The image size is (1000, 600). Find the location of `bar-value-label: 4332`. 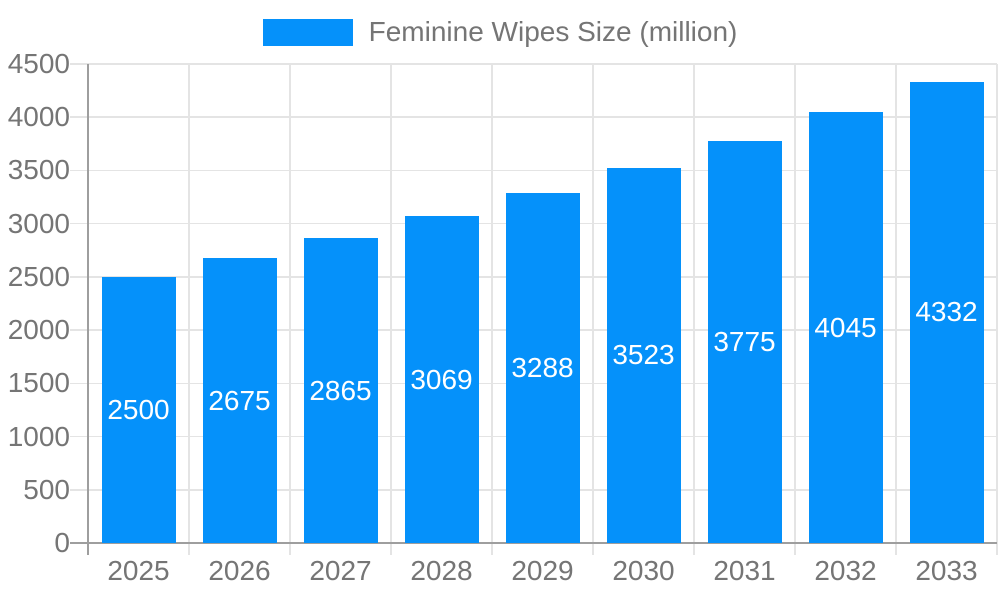

bar-value-label: 4332 is located at coordinates (946, 312).